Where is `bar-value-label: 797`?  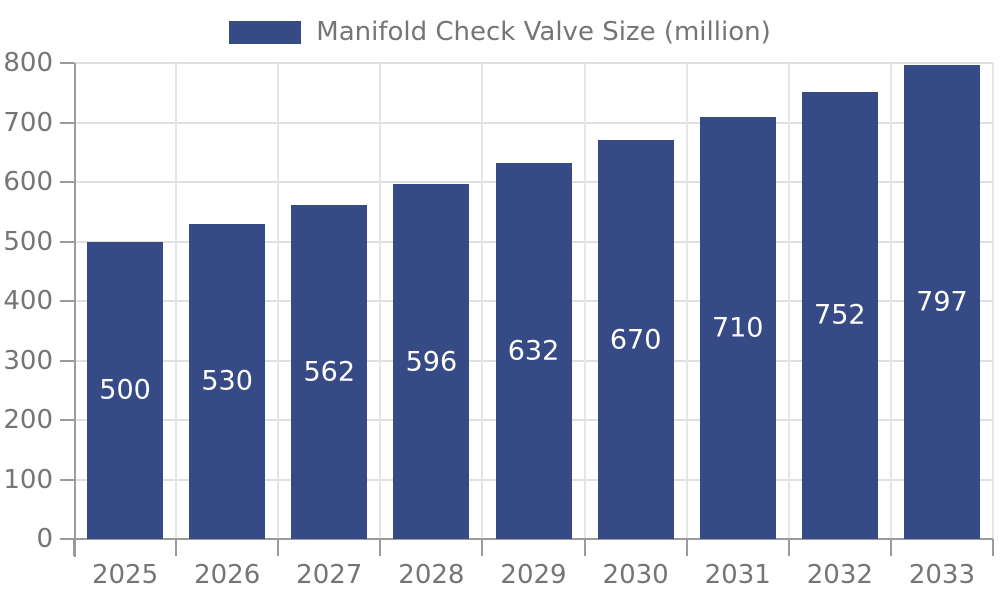 bar-value-label: 797 is located at coordinates (942, 302).